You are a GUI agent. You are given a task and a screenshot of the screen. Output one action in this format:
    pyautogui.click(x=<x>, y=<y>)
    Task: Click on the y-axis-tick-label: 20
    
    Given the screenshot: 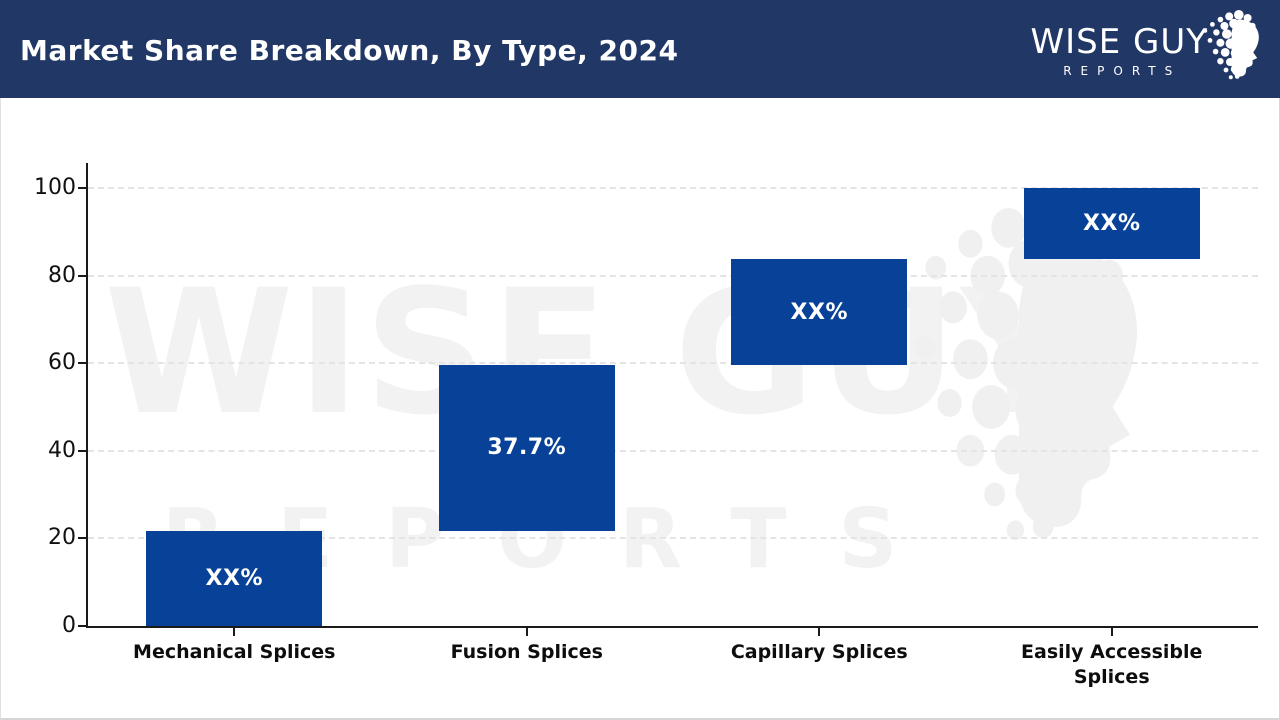 What is the action you would take?
    pyautogui.click(x=62, y=538)
    